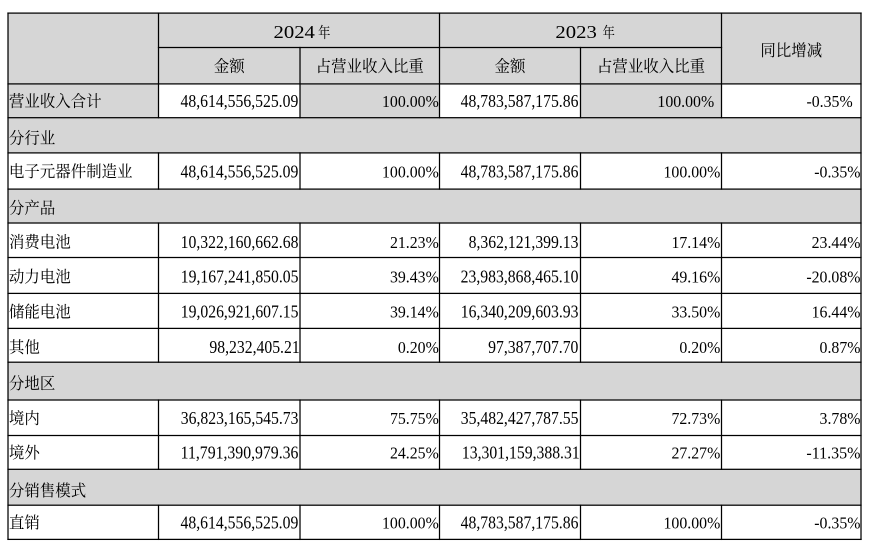  I want to click on svg-text: 33.50%, so click(695, 312).